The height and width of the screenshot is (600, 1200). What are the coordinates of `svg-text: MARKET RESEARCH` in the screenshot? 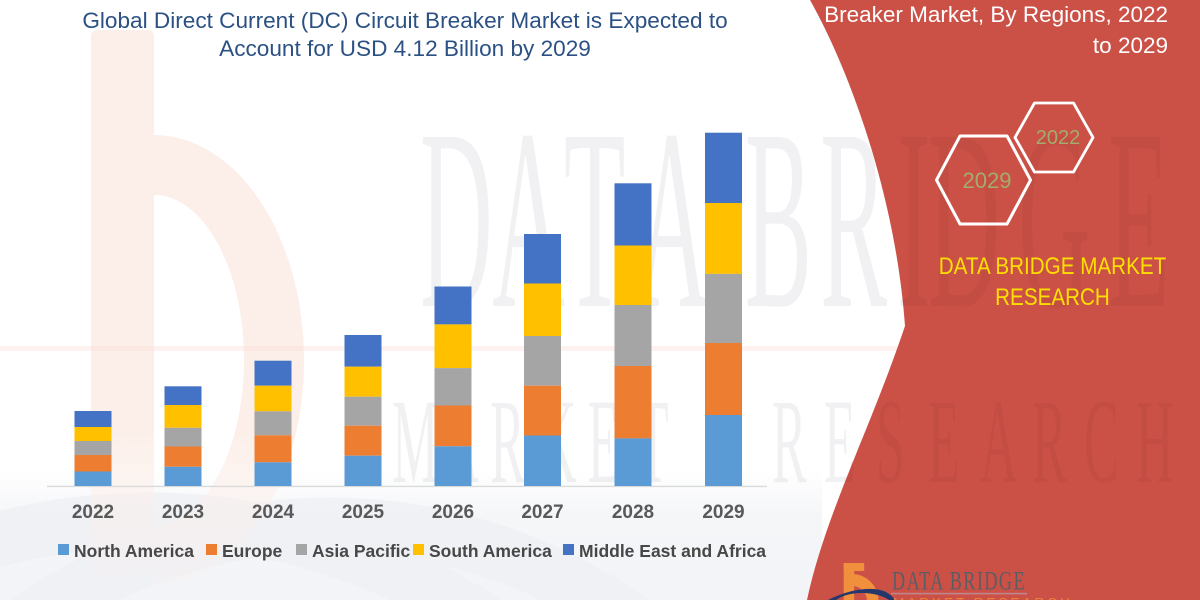 It's located at (983, 598).